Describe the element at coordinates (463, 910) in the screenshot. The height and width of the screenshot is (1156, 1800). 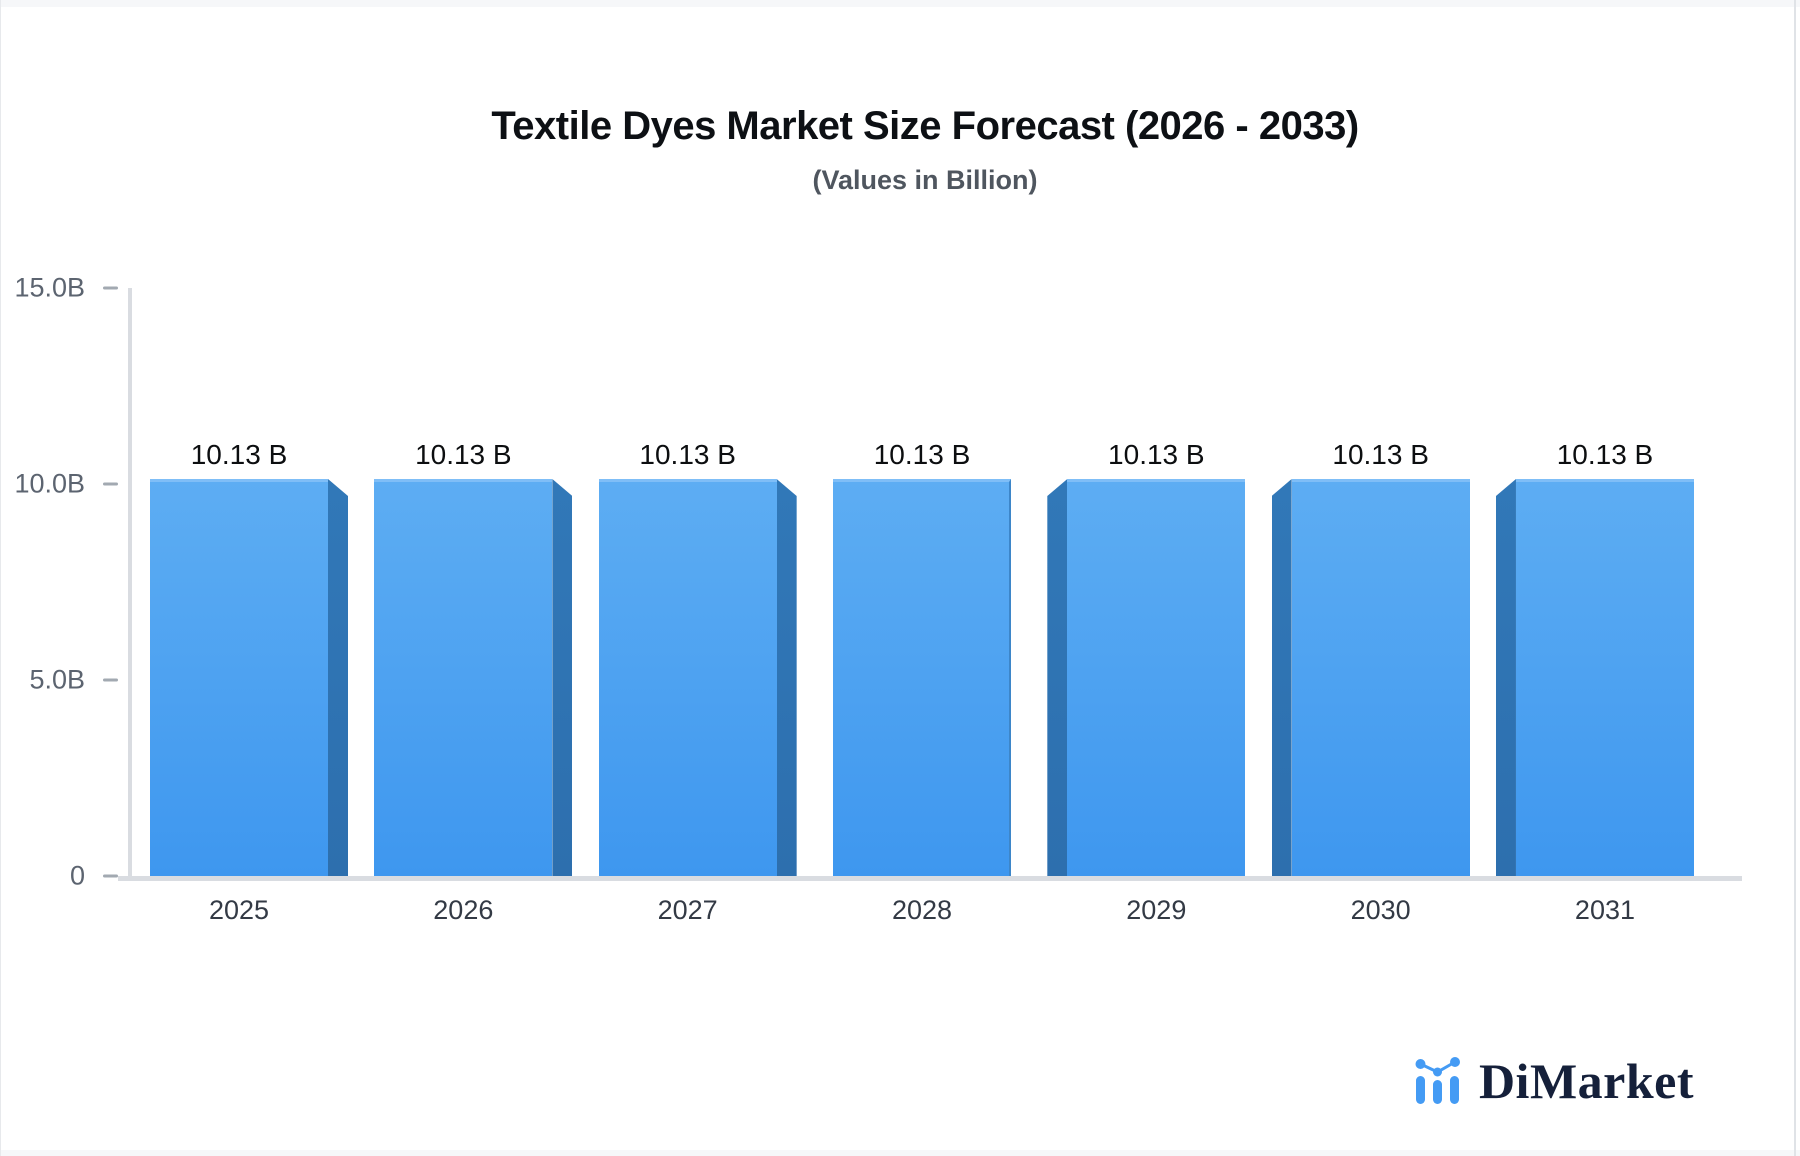
I see `x-axis-label: 2026` at that location.